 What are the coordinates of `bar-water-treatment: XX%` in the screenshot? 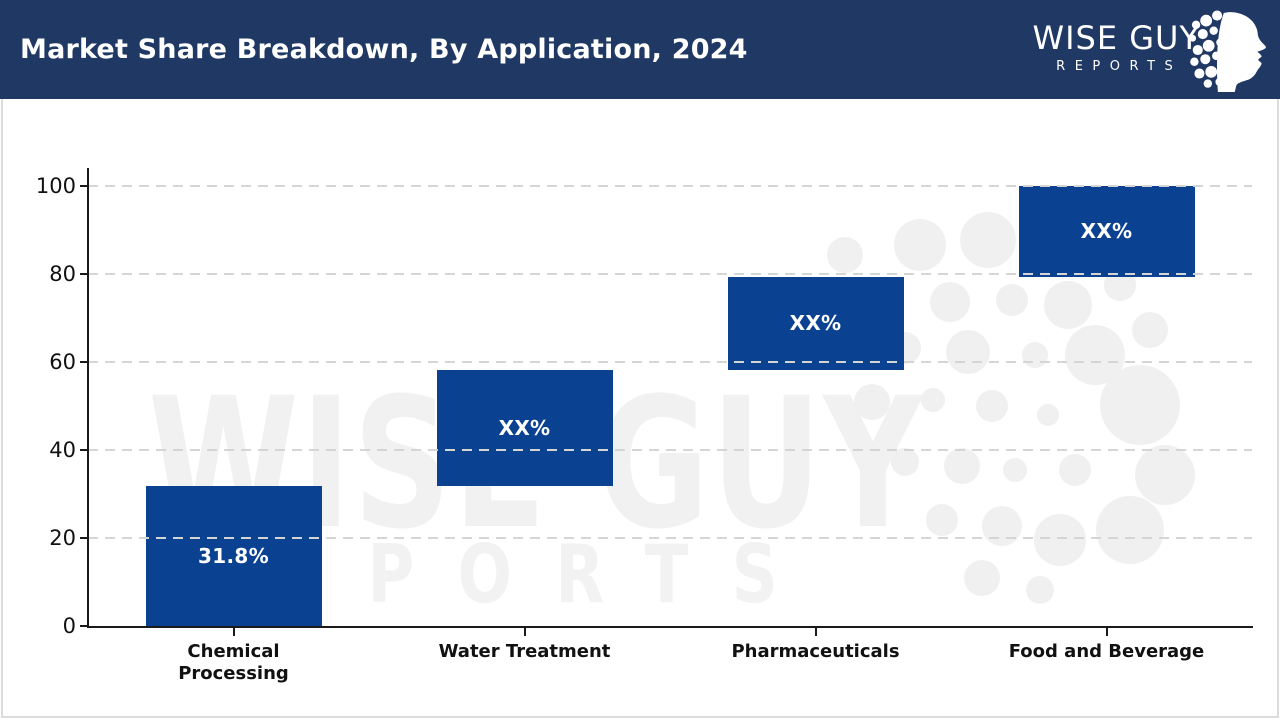 It's located at (524, 428).